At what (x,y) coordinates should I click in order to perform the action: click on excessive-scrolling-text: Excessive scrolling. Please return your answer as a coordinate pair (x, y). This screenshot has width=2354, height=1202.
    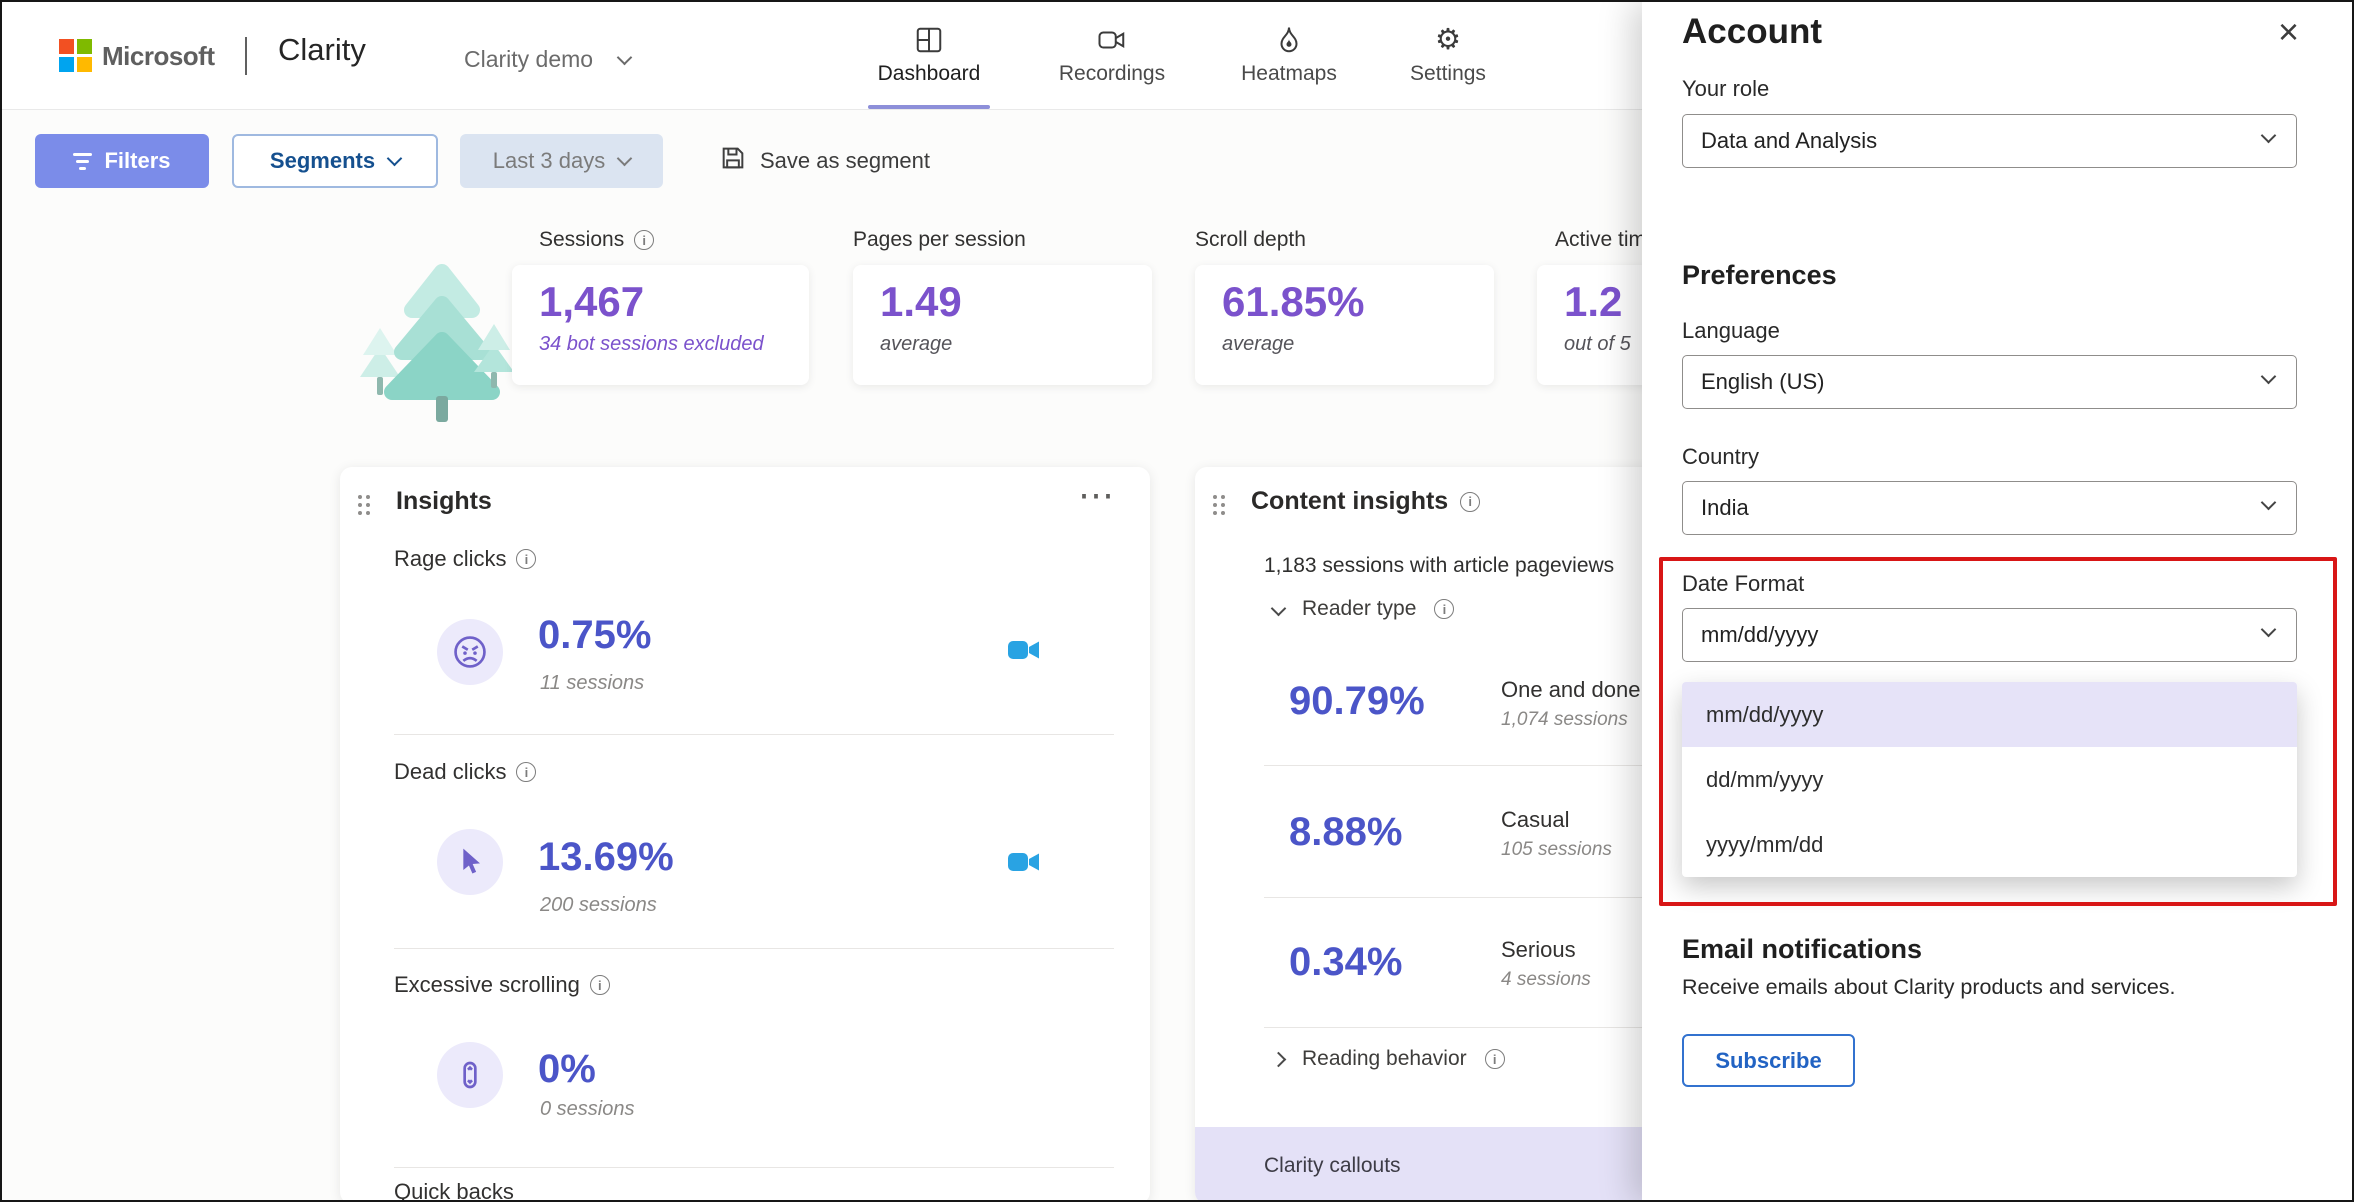
    Looking at the image, I should click on (487, 984).